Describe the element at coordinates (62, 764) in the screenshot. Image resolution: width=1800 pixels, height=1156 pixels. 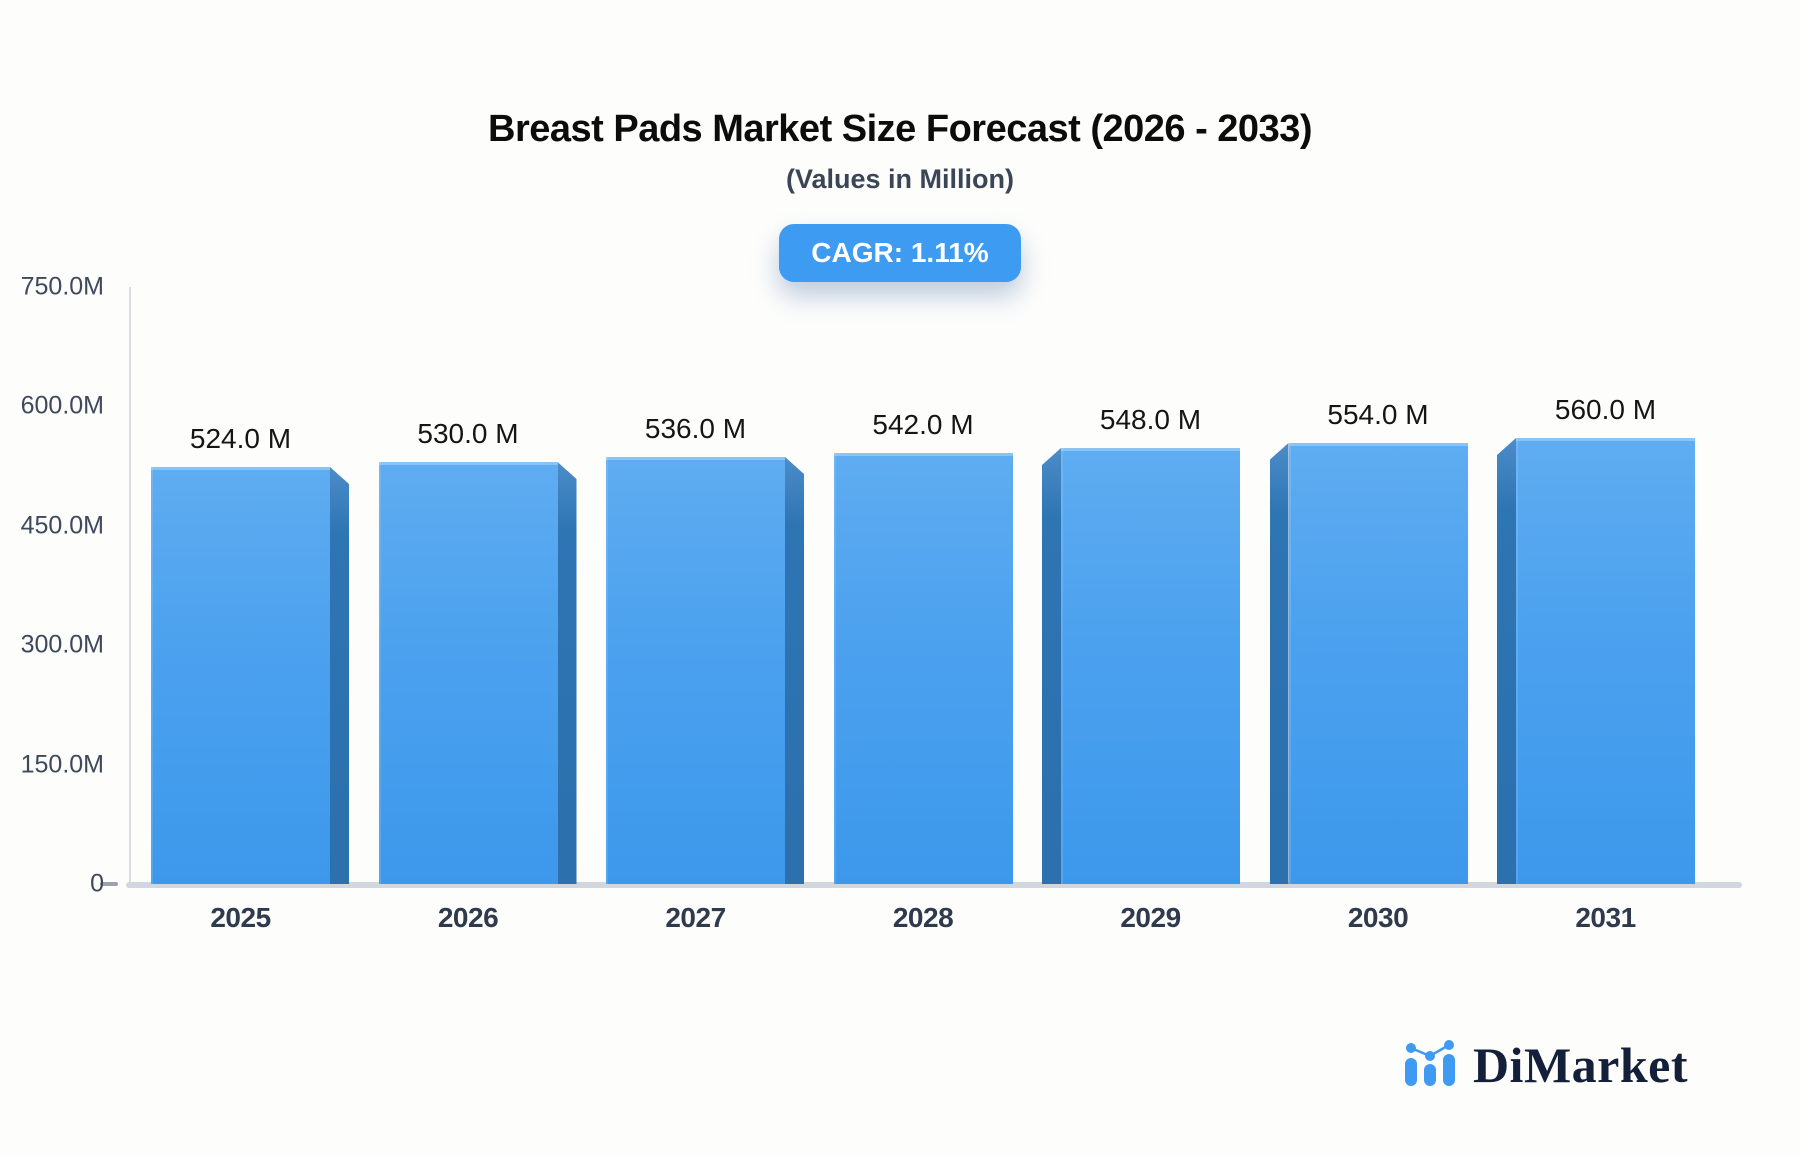
I see `y-axis-label: 150.0M` at that location.